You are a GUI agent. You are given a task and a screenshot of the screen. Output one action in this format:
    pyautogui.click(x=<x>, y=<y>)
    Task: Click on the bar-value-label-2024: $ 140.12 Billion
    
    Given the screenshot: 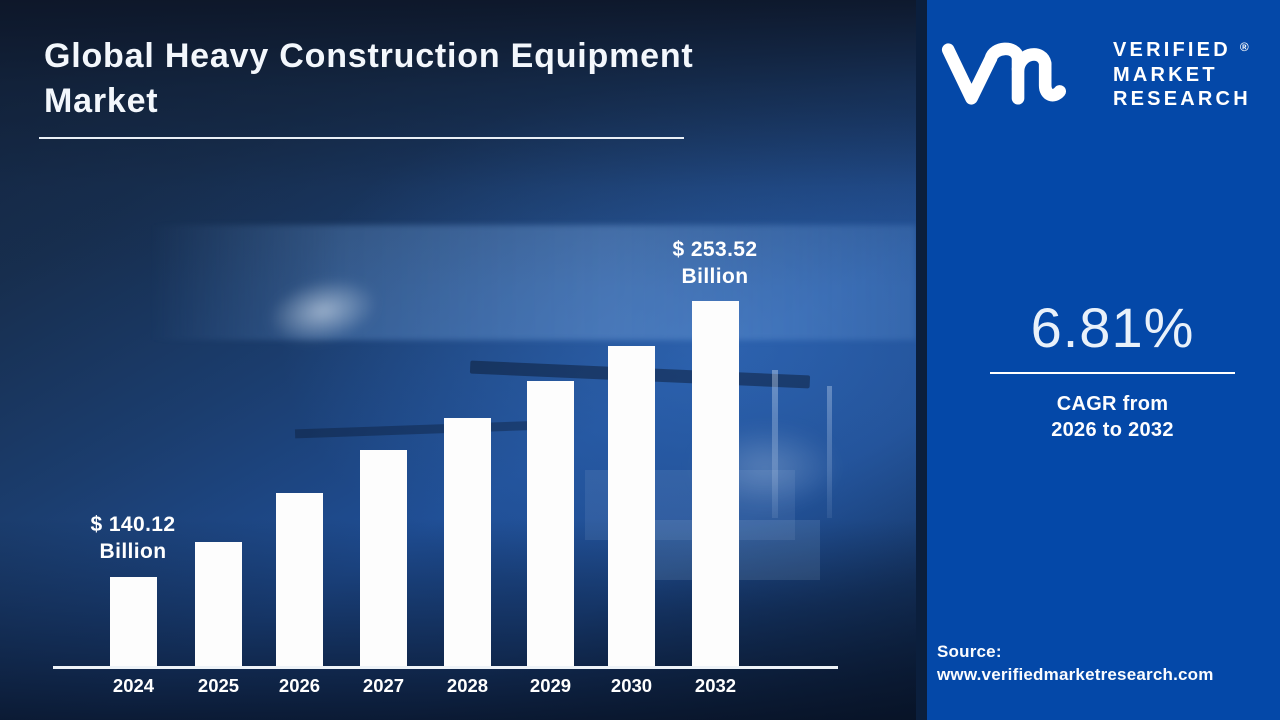 What is the action you would take?
    pyautogui.click(x=133, y=538)
    